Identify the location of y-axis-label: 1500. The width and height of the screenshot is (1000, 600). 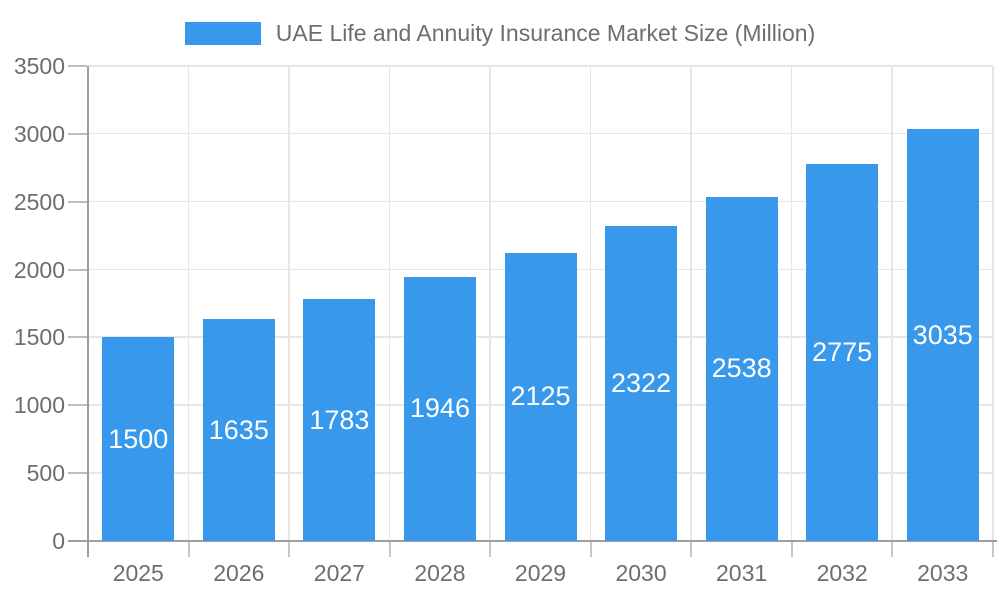
(39, 337).